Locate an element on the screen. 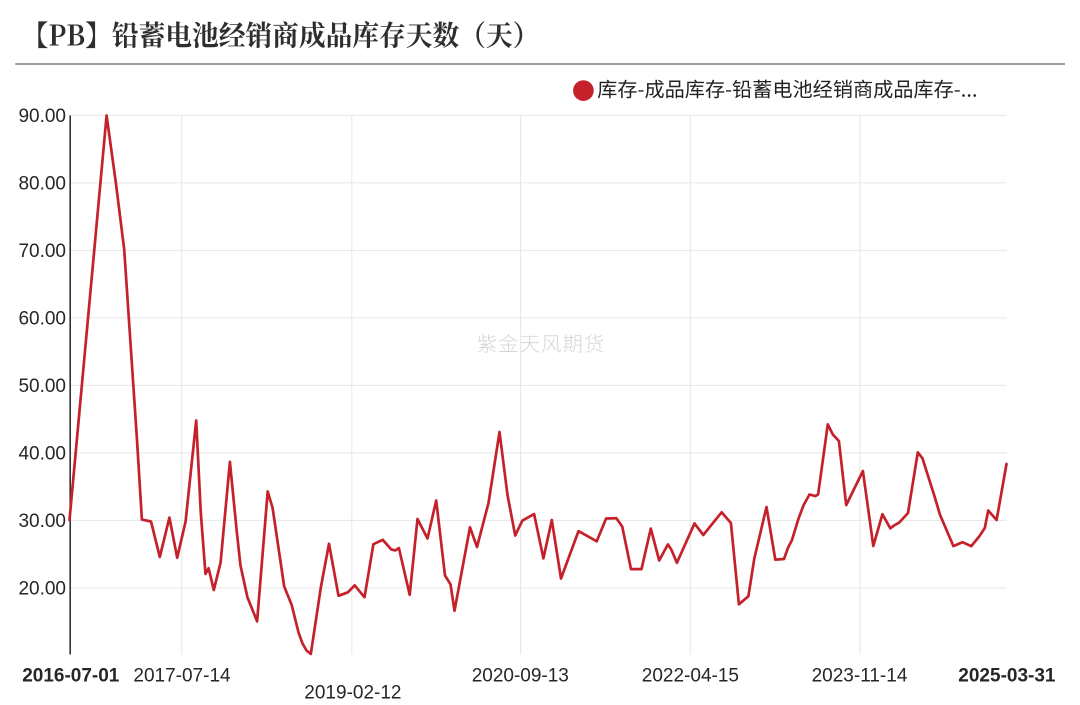 The image size is (1080, 705). svg-text: 50.00 is located at coordinates (42, 386).